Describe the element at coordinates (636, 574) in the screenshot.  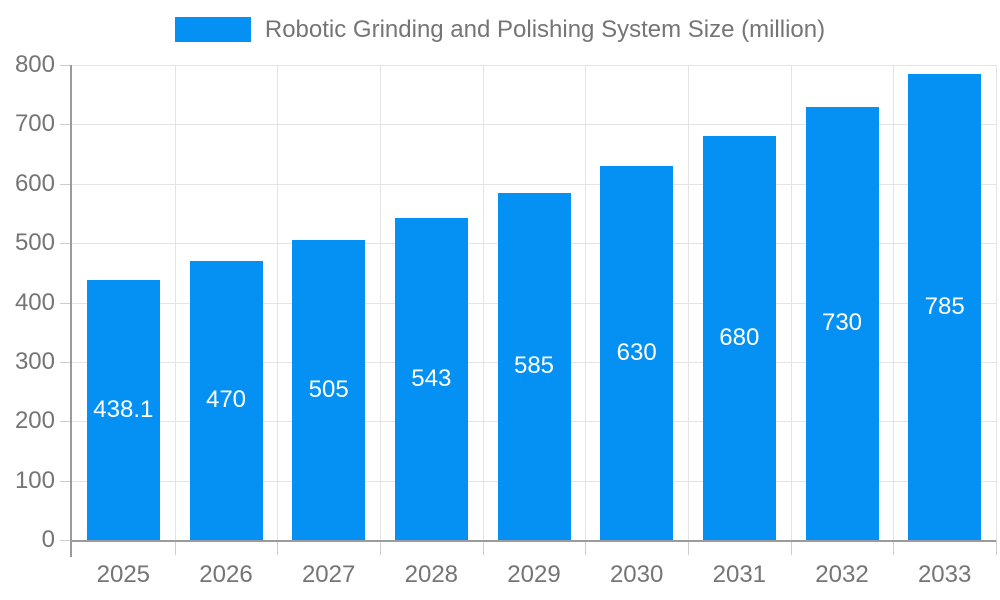
I see `x-tick-label: 2030` at that location.